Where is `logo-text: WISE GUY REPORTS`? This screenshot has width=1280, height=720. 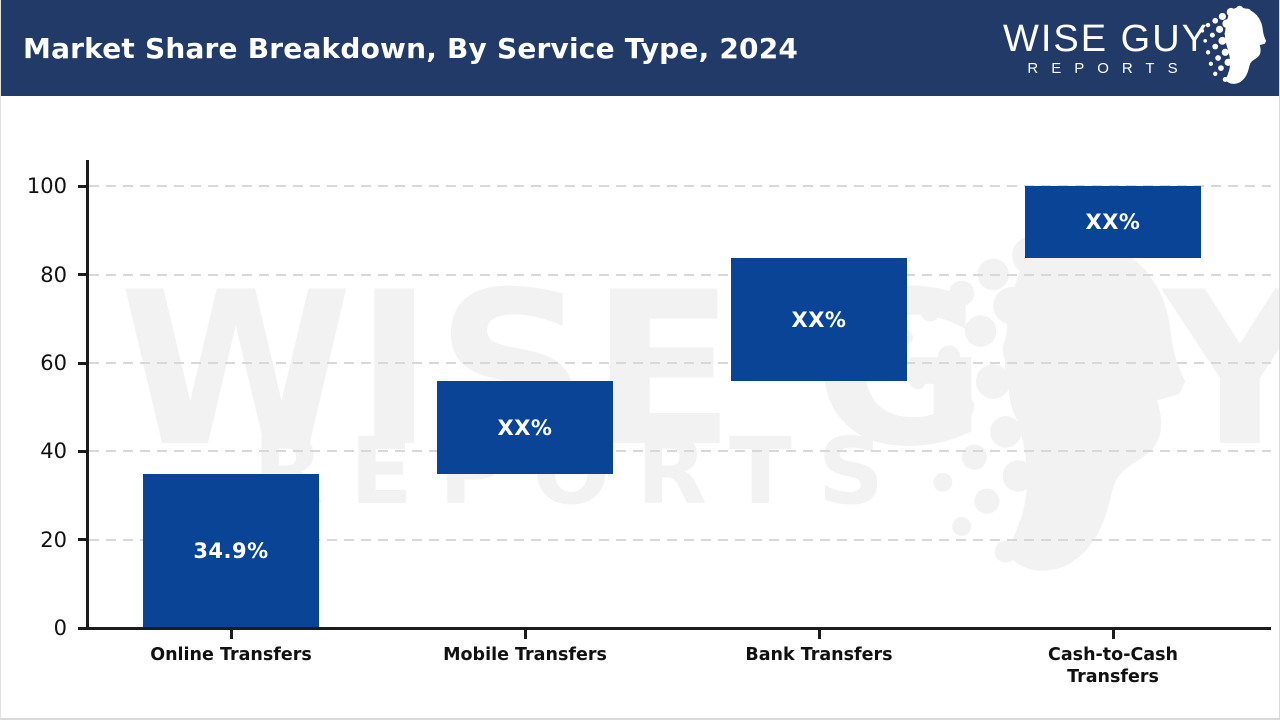
logo-text: WISE GUY REPORTS is located at coordinates (1106, 48).